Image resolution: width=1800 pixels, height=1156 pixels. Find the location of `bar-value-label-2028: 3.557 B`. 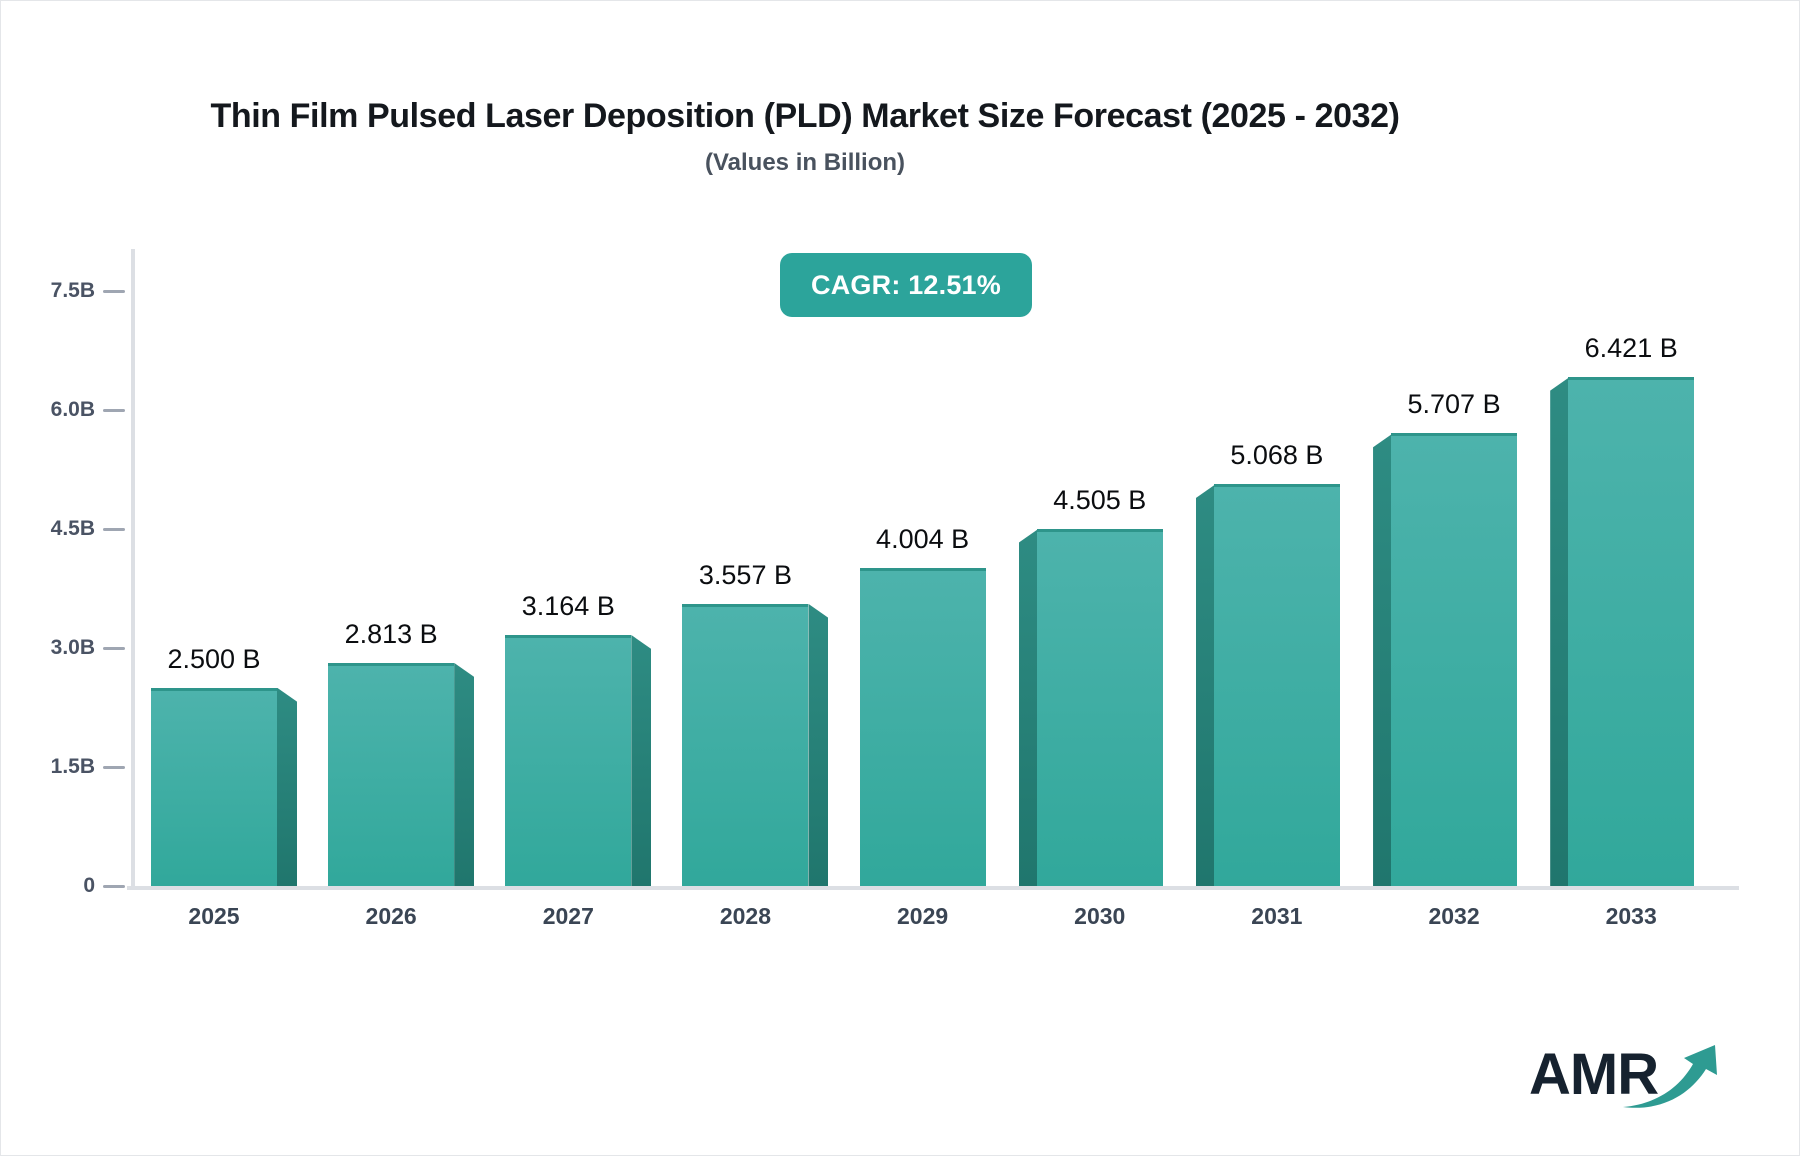

bar-value-label-2028: 3.557 B is located at coordinates (745, 574).